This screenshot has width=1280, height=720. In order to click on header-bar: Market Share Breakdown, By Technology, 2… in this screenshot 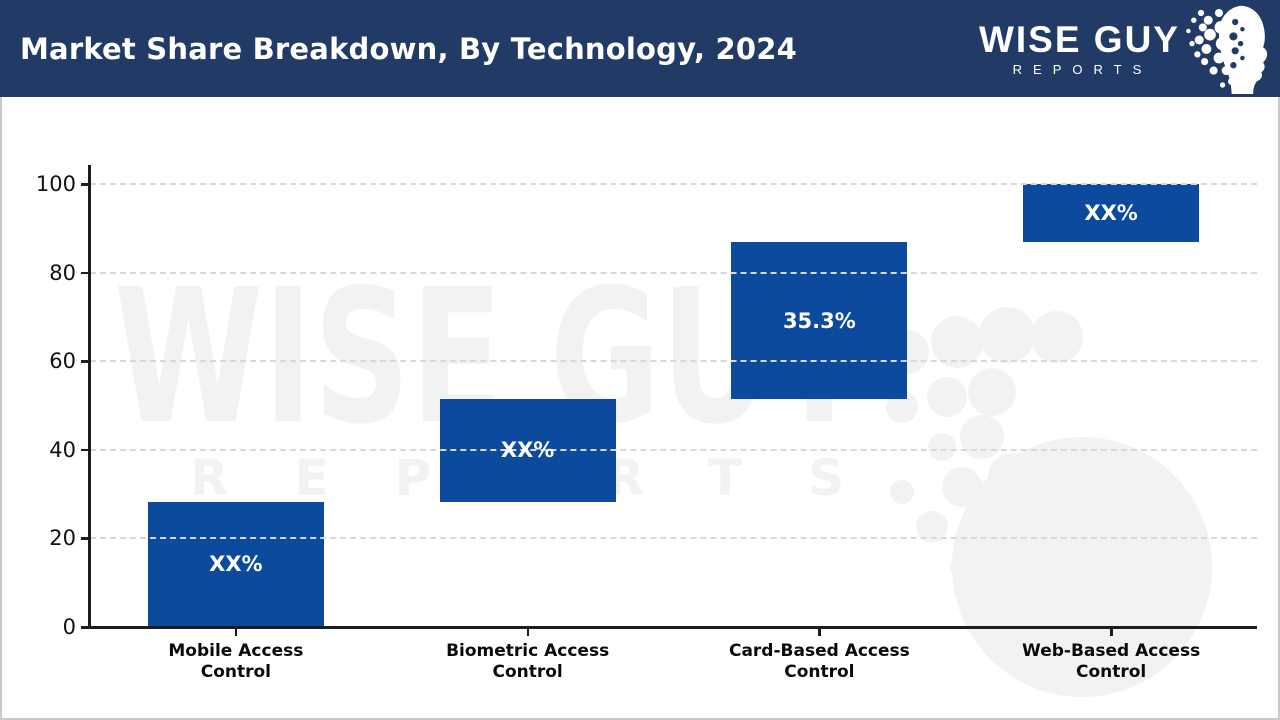, I will do `click(640, 48)`.